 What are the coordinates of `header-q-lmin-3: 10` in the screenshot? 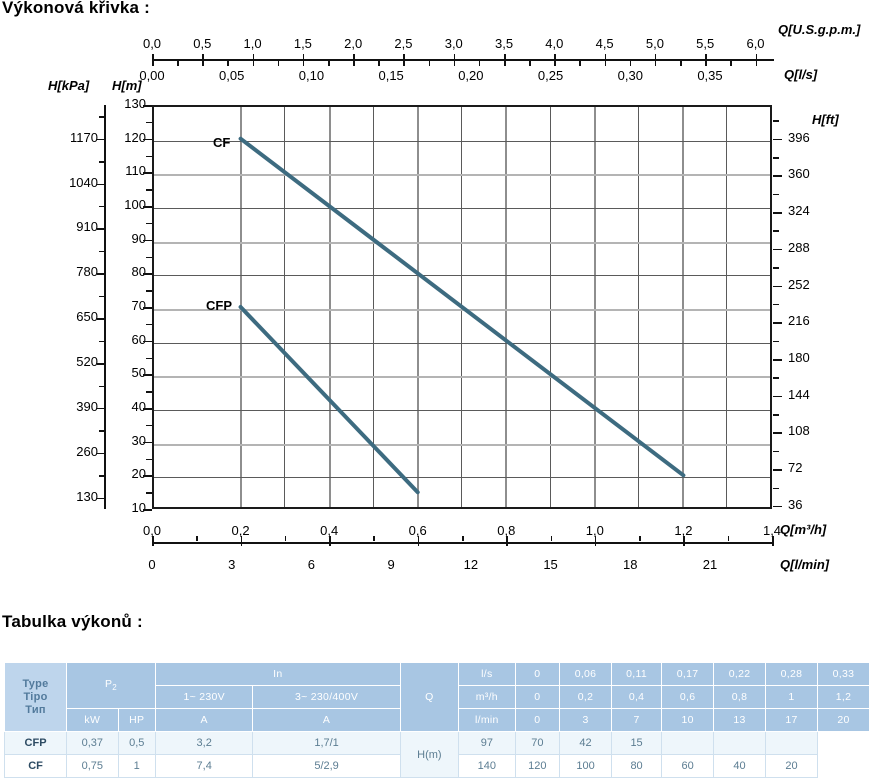 It's located at (688, 720).